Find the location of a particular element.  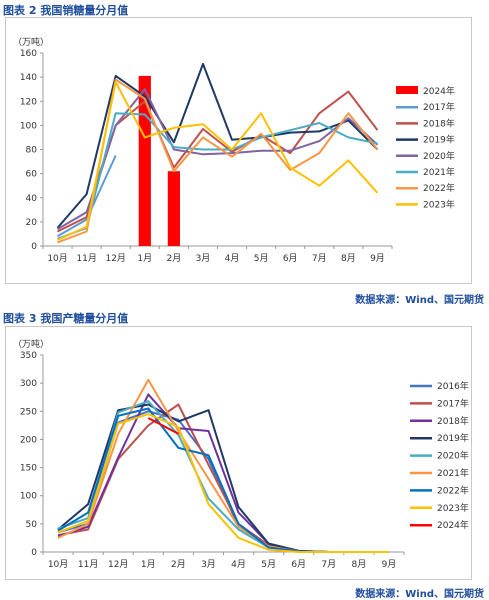

chart-2-y-tick-label: 150 is located at coordinates (28, 469).